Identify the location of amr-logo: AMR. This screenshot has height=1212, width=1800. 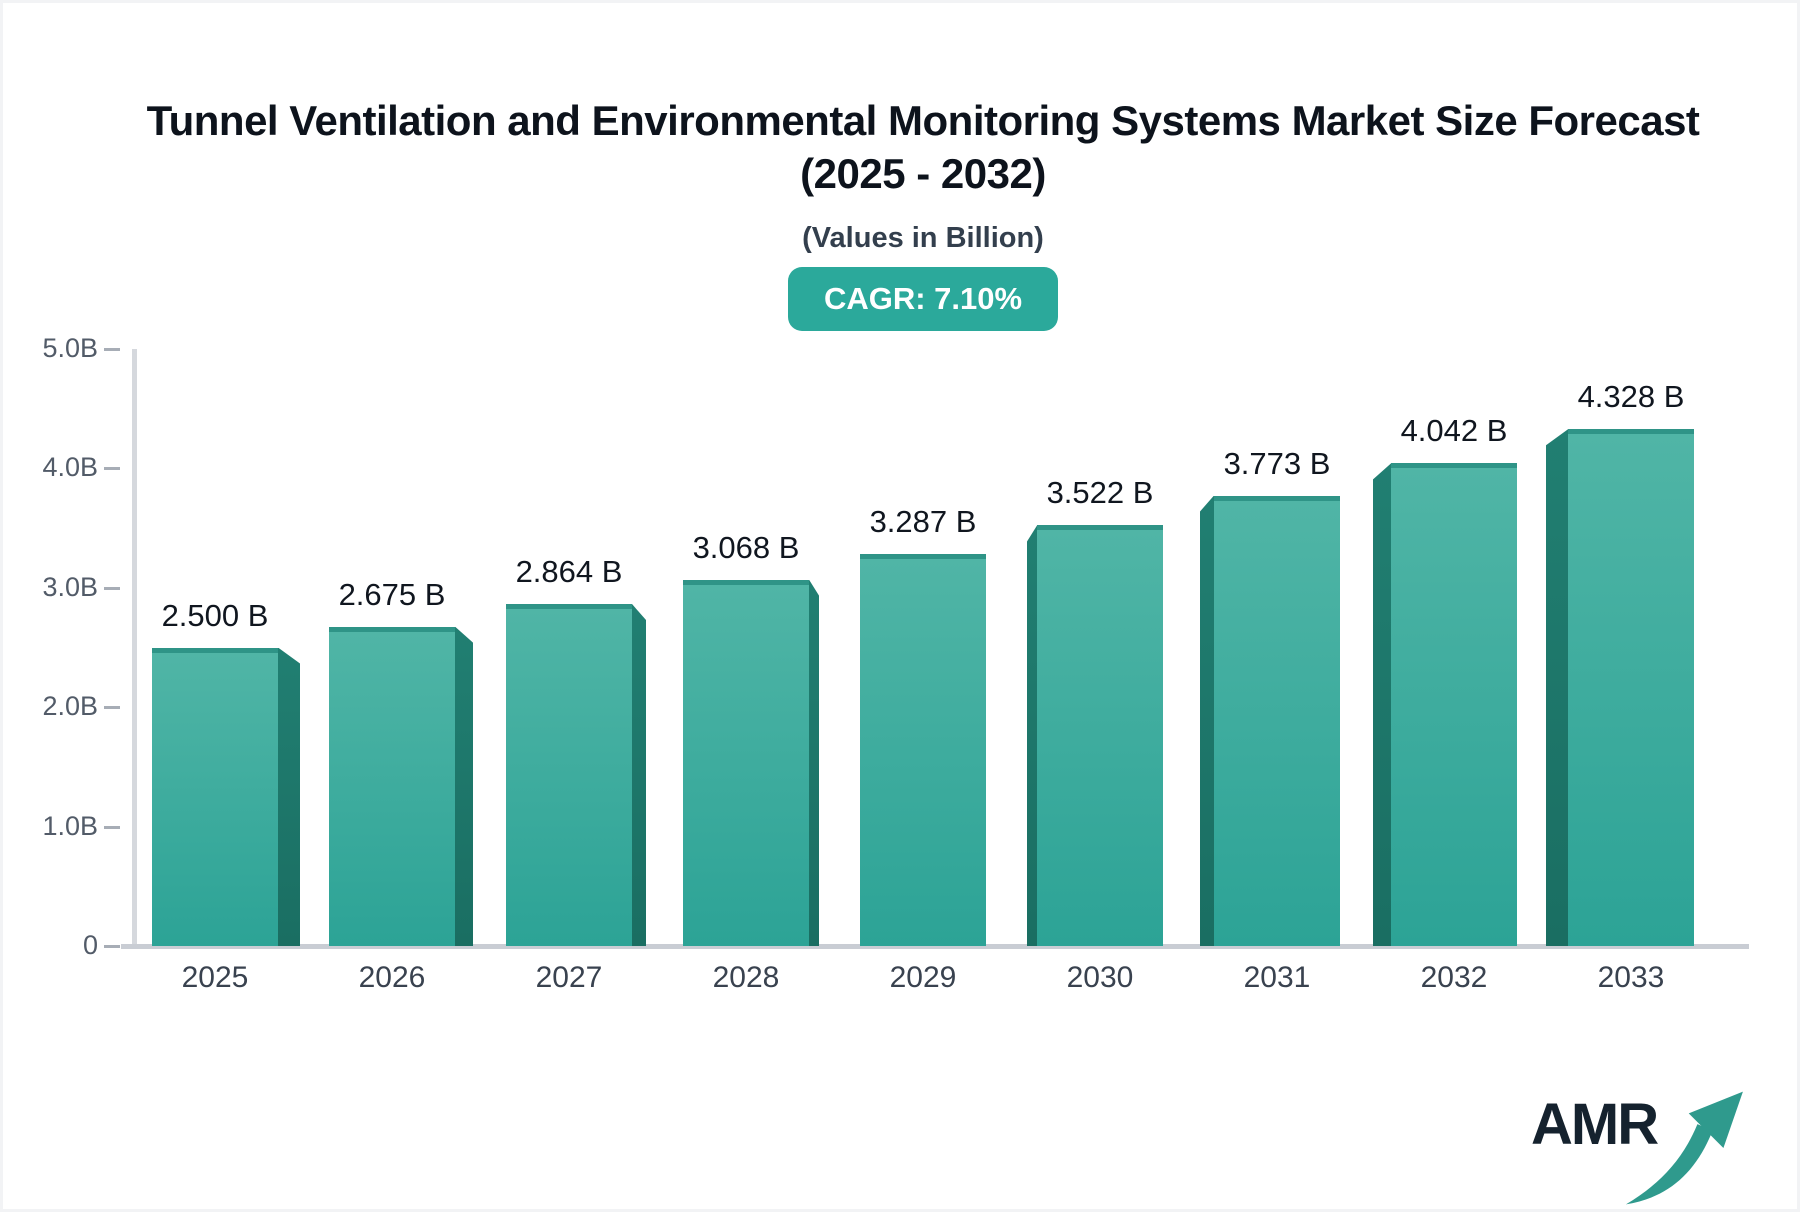
(1646, 1150).